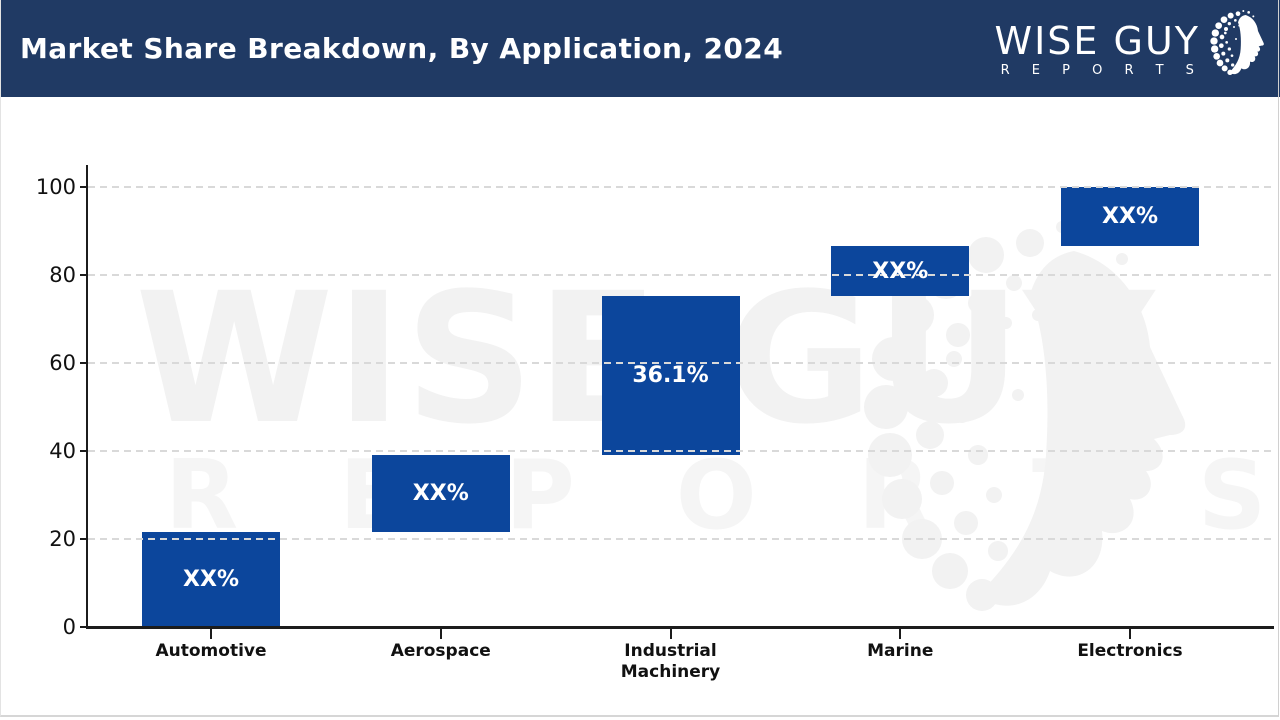 Image resolution: width=1280 pixels, height=720 pixels. I want to click on y-tick-label: 20, so click(62, 539).